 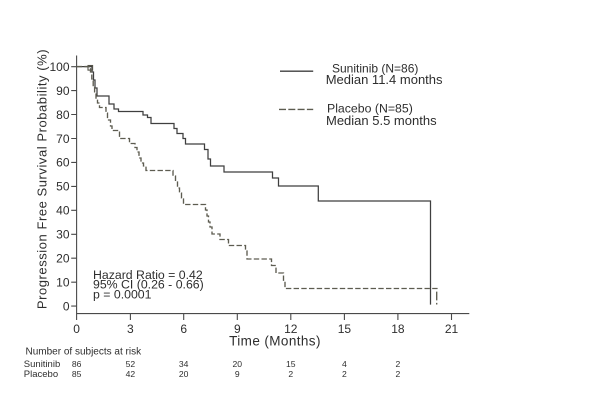 I want to click on svg-text: Number of subjects at risk, so click(x=84, y=352).